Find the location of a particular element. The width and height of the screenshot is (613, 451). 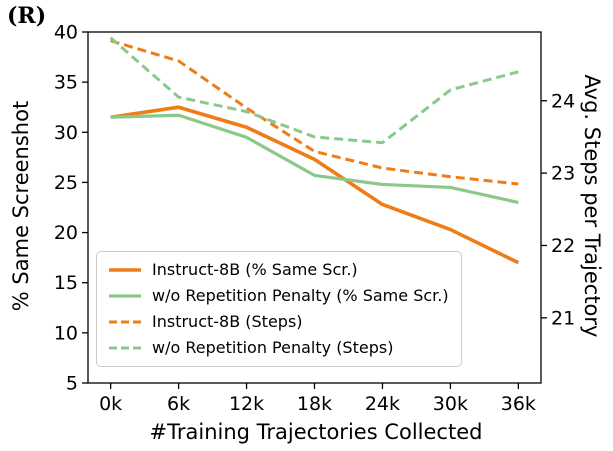

right-tick-label: 23 is located at coordinates (563, 174).